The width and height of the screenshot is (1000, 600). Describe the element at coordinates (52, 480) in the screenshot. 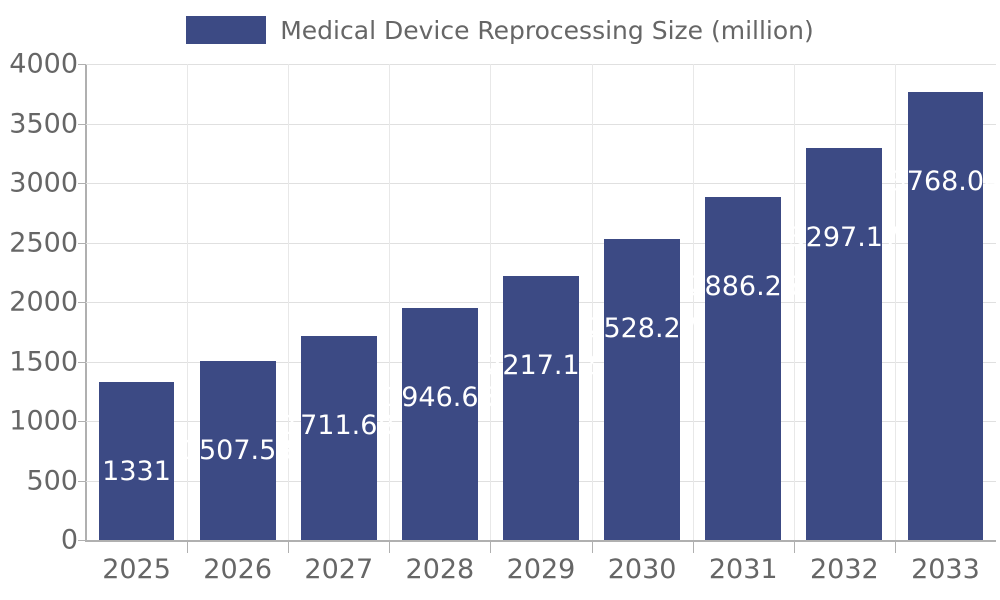

I see `y-axis-tick-label: 500` at that location.